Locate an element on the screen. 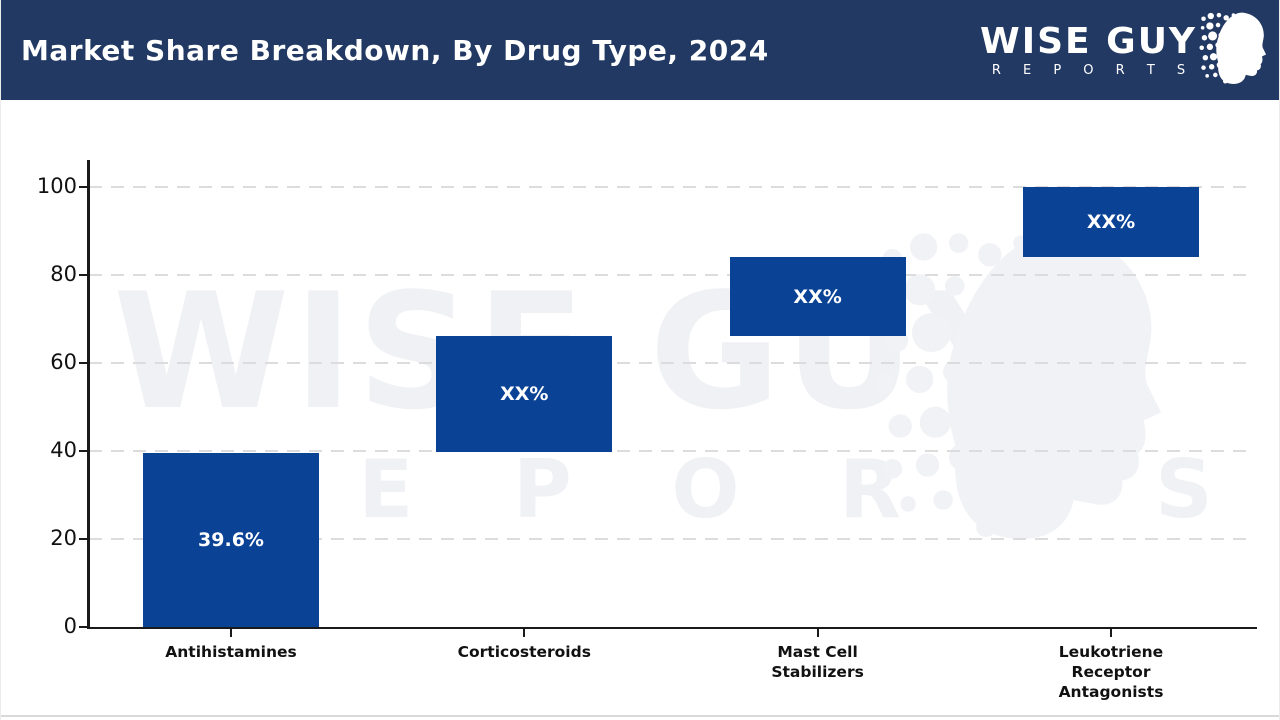 This screenshot has height=720, width=1280. x-category-label: Leukotriene Receptor Antagonists is located at coordinates (1111, 672).